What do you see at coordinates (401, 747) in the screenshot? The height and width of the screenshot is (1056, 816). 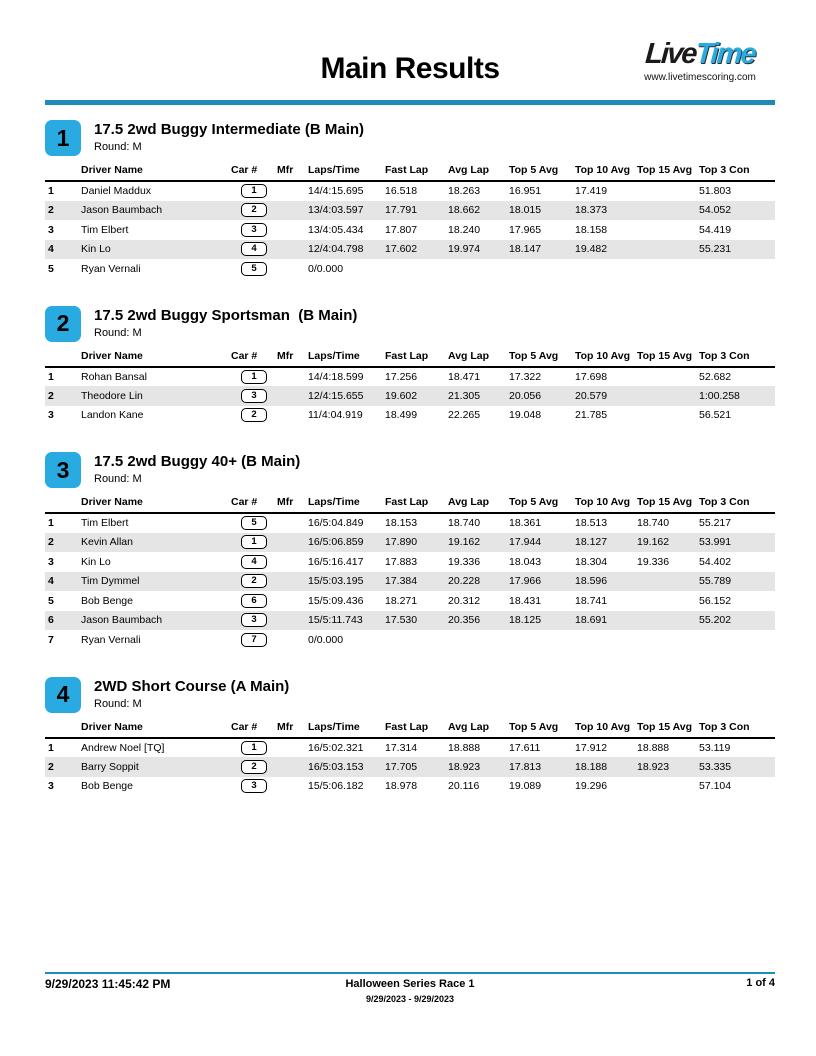 I see `fast-lap-cell: 17.314` at bounding box center [401, 747].